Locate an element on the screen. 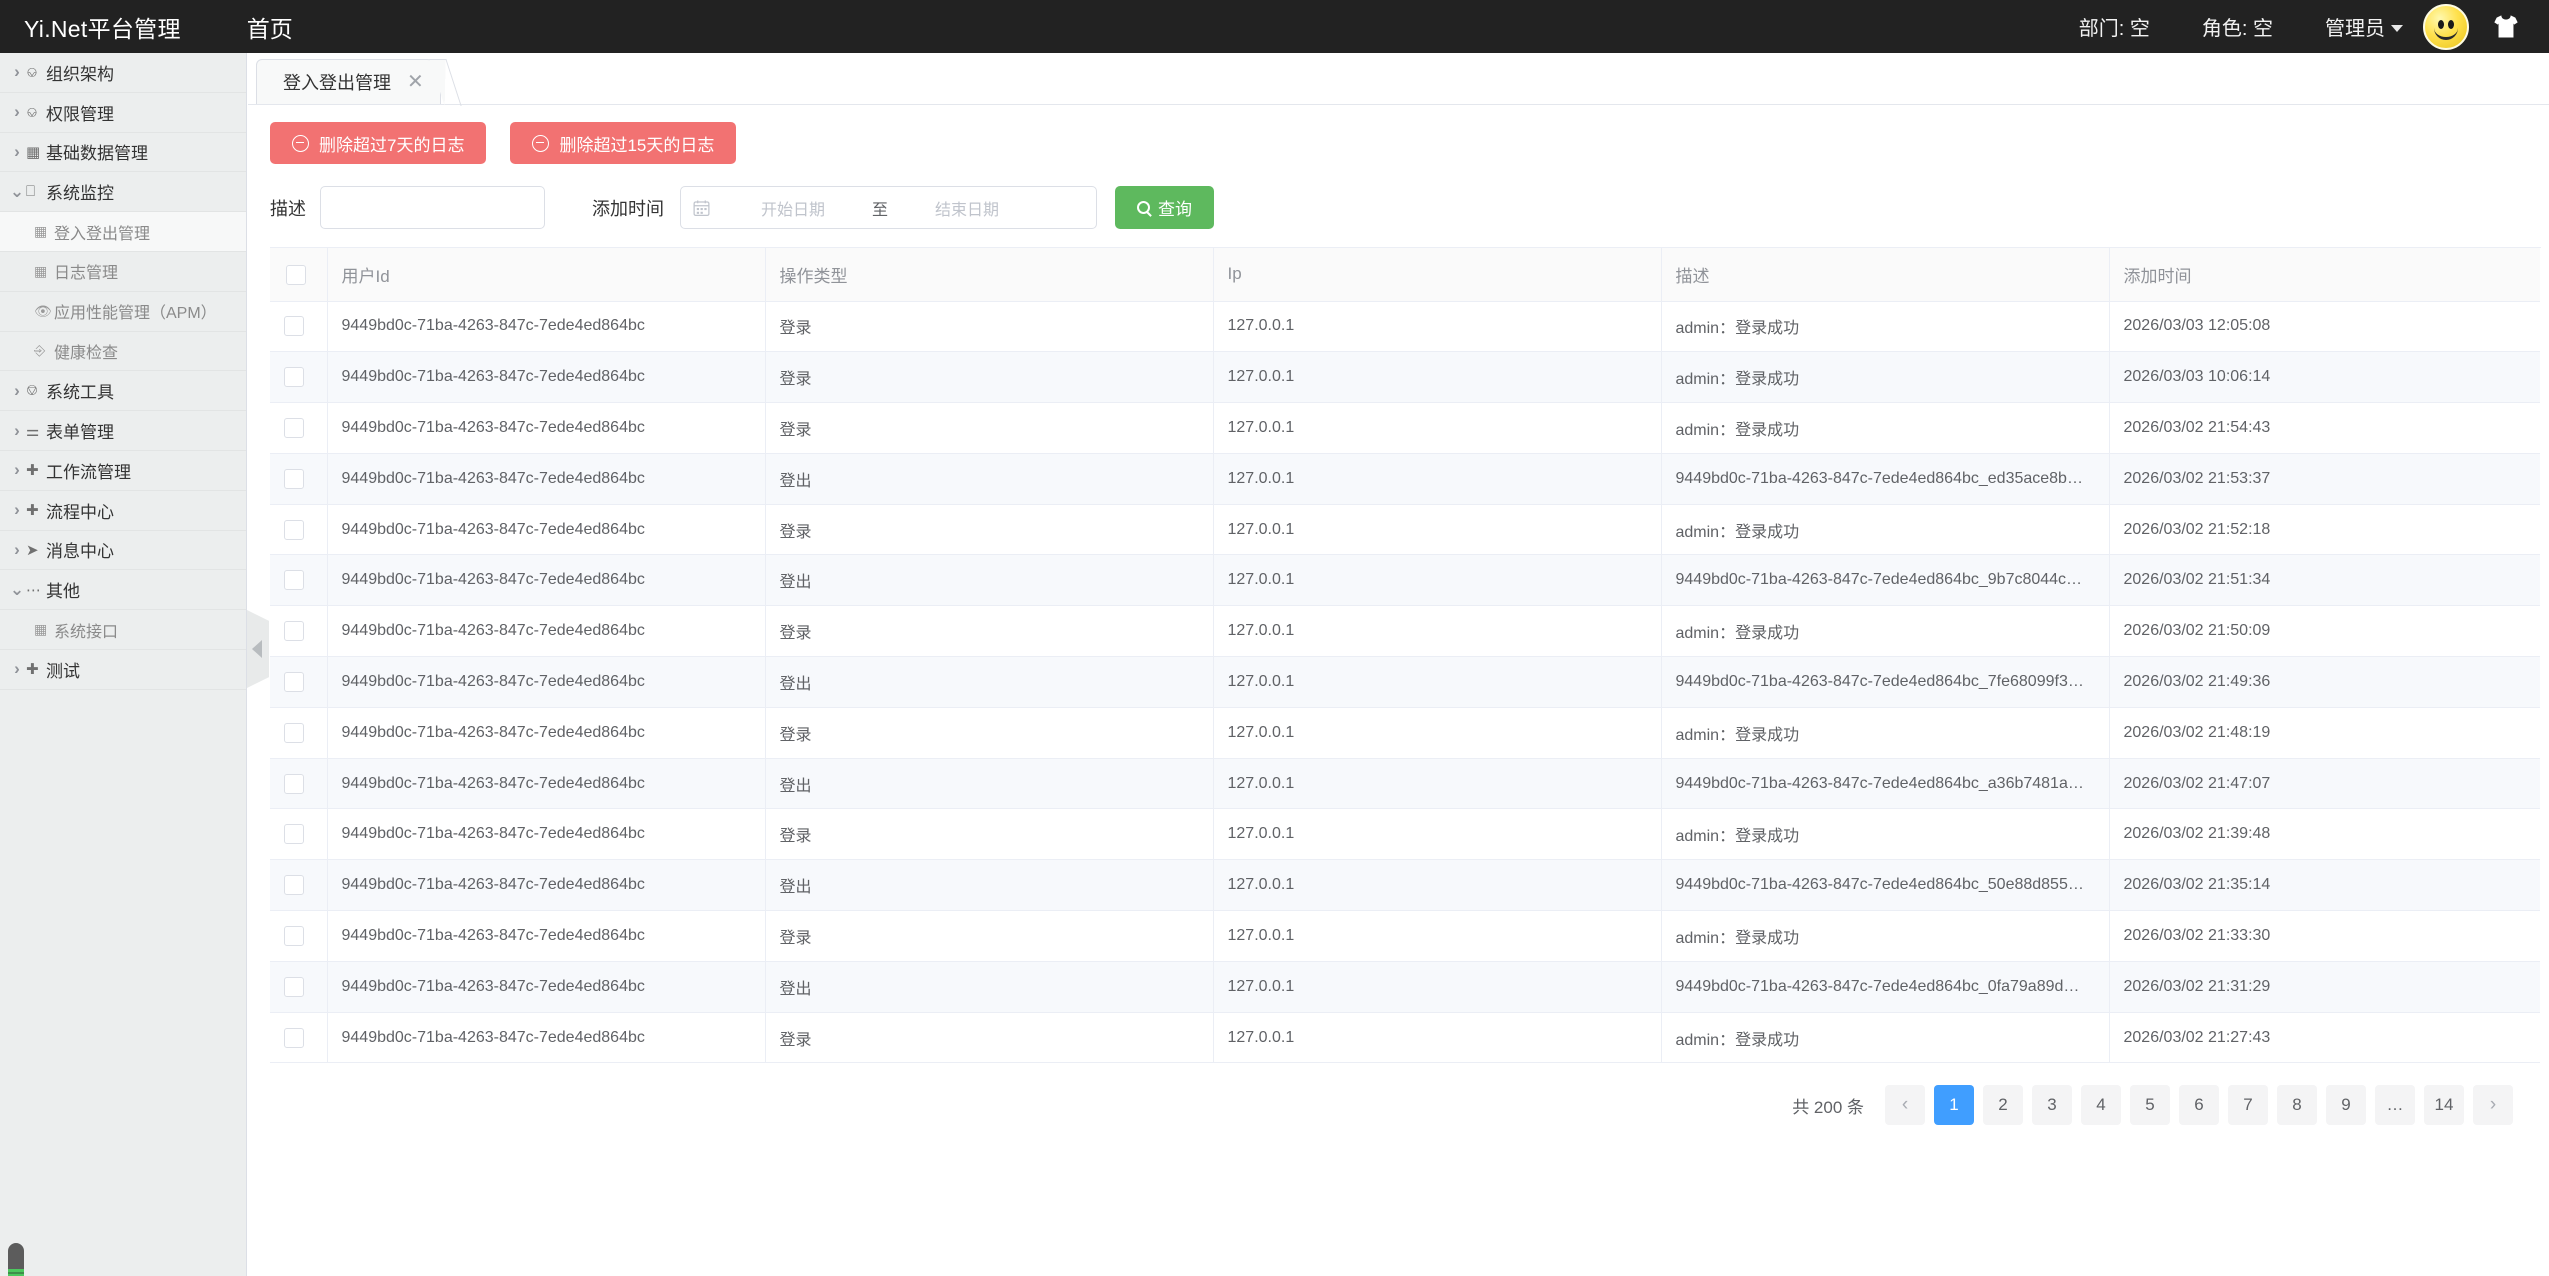 The width and height of the screenshot is (2549, 1276). sidebar-group-其他: ⌄ ⋯ 其他 is located at coordinates (123, 590).